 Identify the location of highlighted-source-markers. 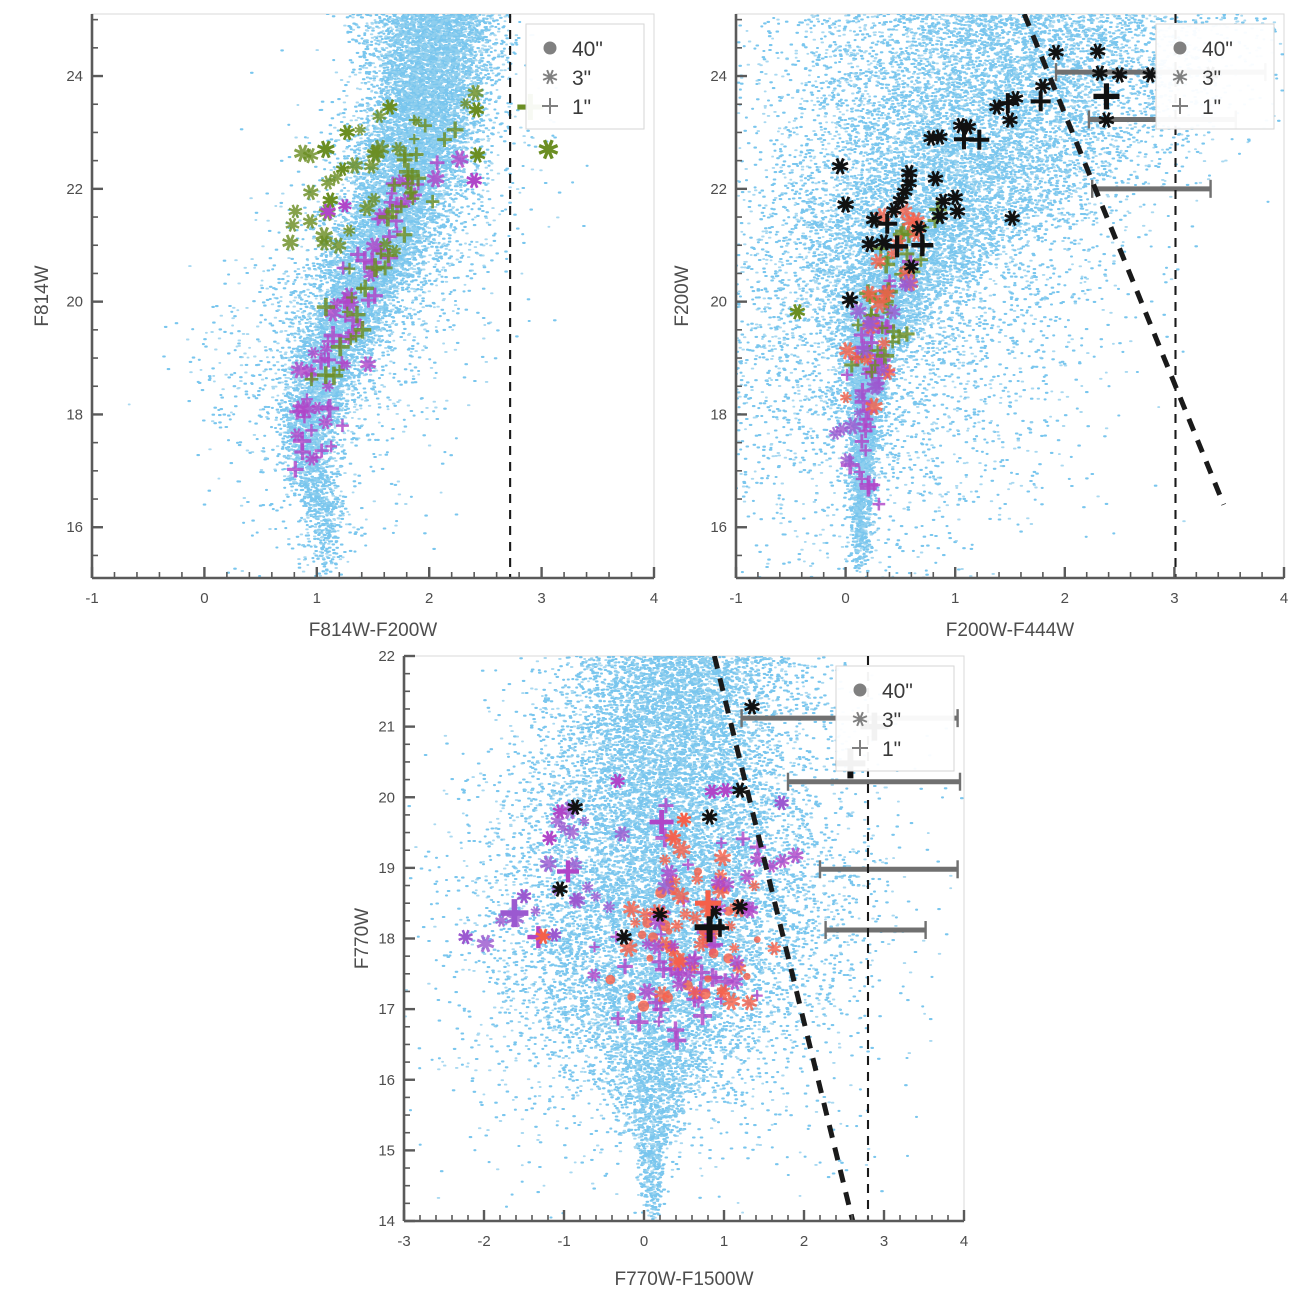
(1004, 181).